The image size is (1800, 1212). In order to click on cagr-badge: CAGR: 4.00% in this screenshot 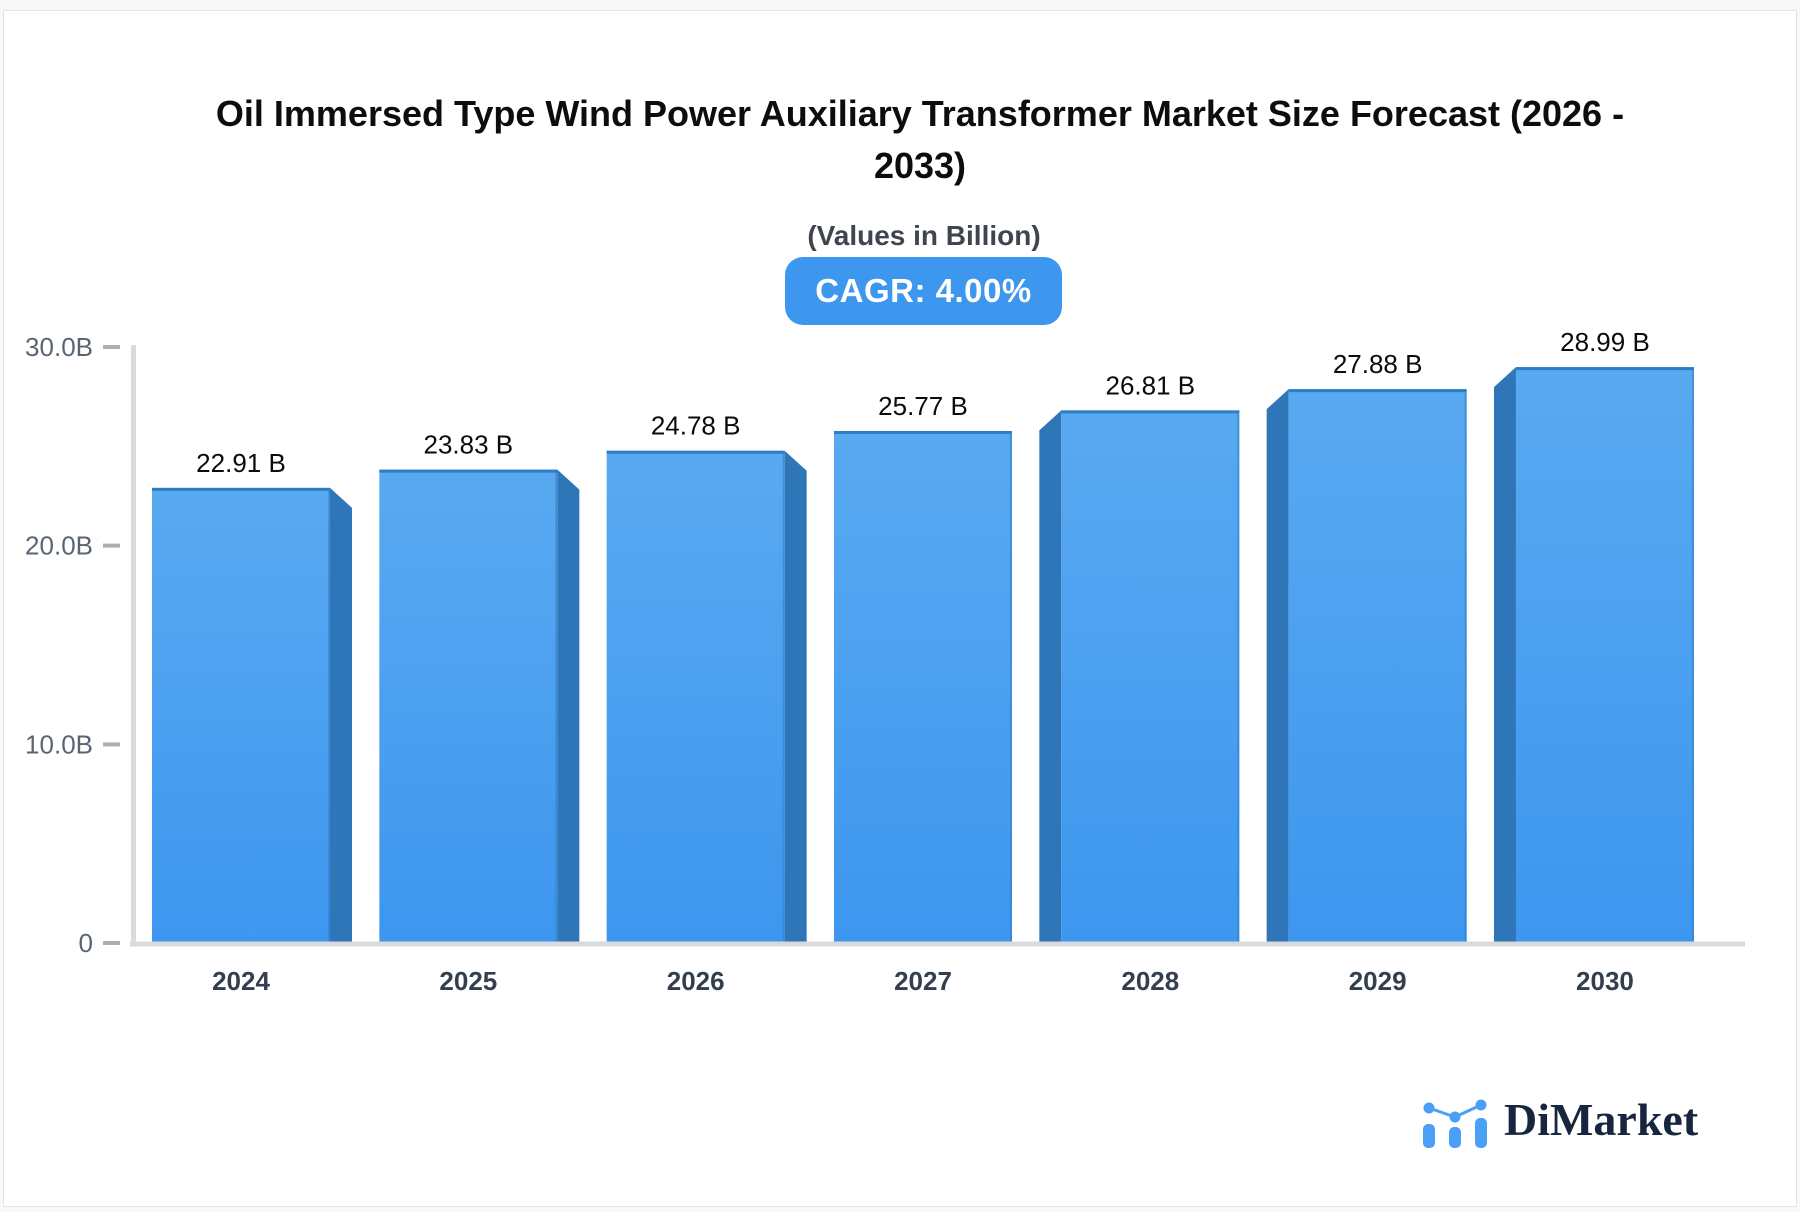, I will do `click(923, 291)`.